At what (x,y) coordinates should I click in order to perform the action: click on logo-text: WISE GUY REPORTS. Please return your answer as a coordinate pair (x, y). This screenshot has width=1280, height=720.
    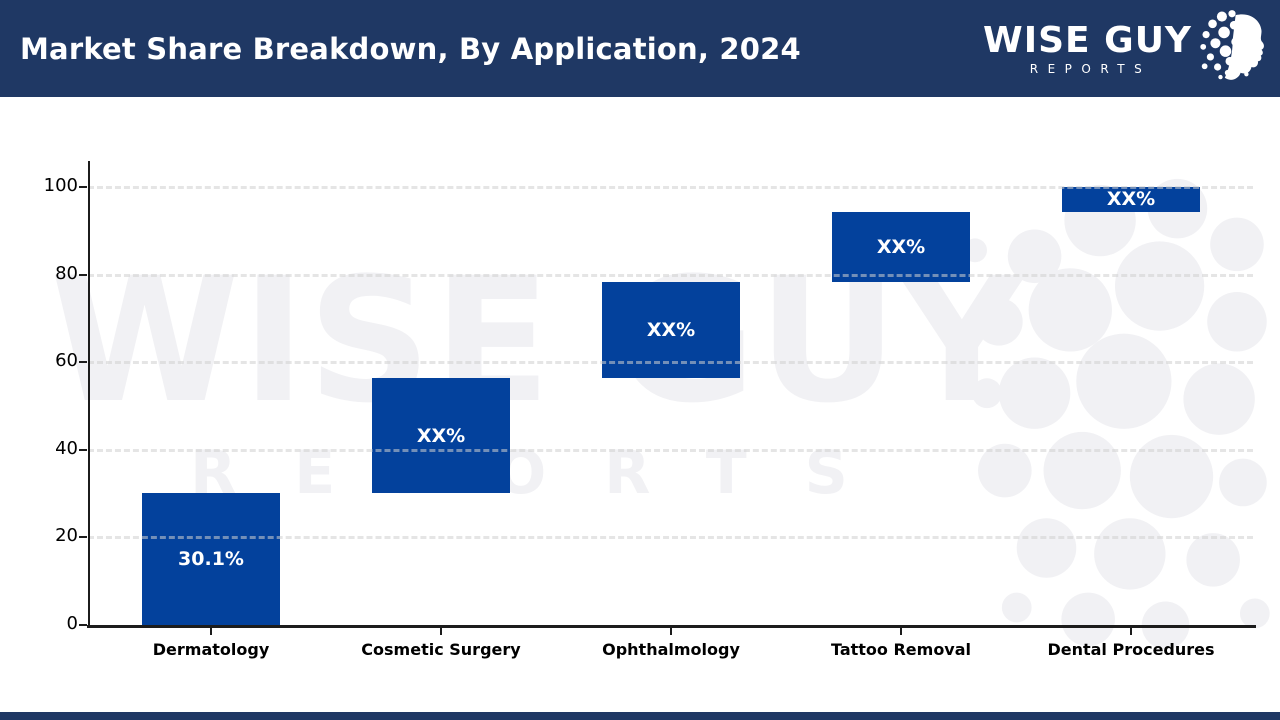
    Looking at the image, I should click on (1087, 47).